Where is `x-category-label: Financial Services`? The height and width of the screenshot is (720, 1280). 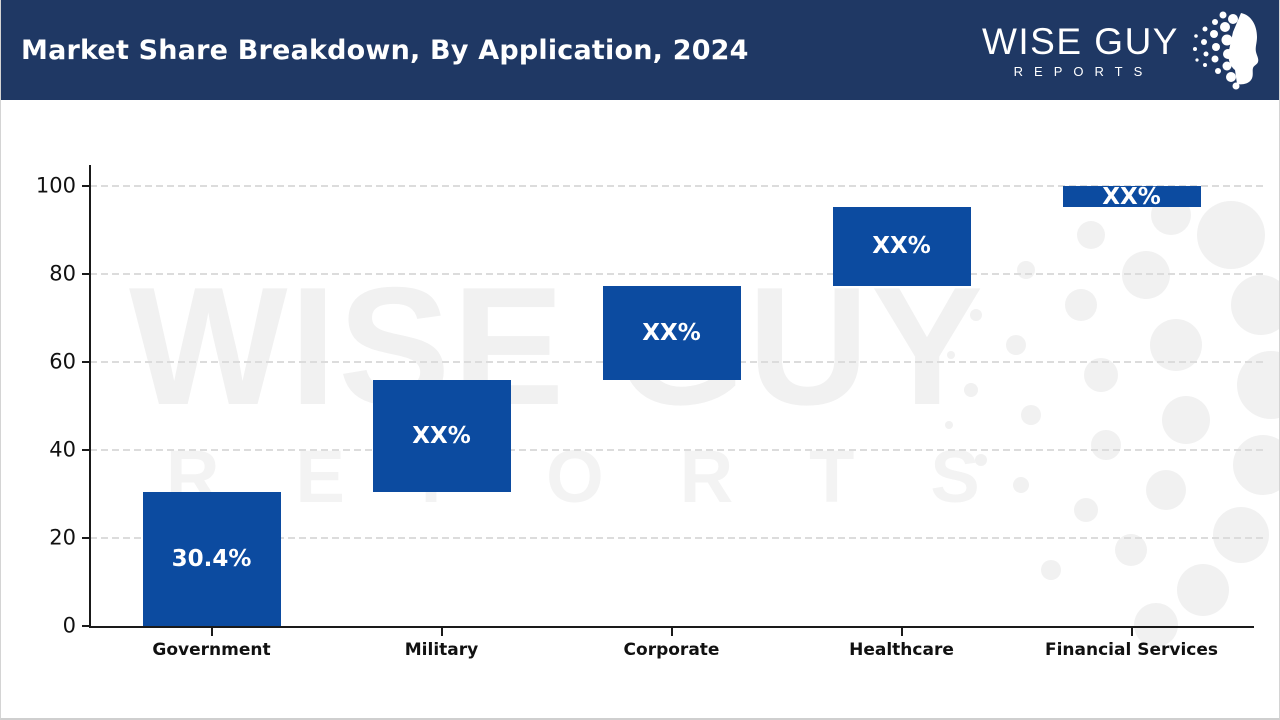
x-category-label: Financial Services is located at coordinates (1131, 650).